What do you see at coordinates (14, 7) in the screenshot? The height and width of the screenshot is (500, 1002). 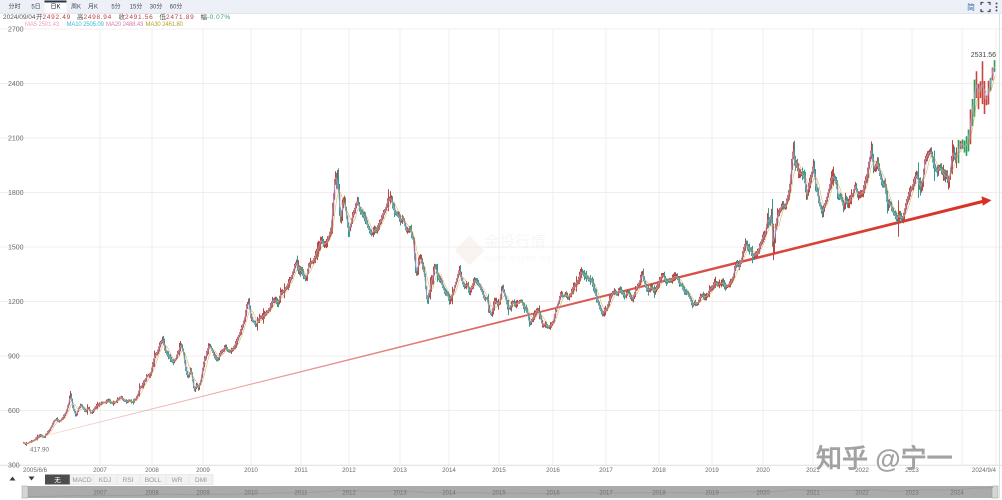 I see `svg-text: 分时` at bounding box center [14, 7].